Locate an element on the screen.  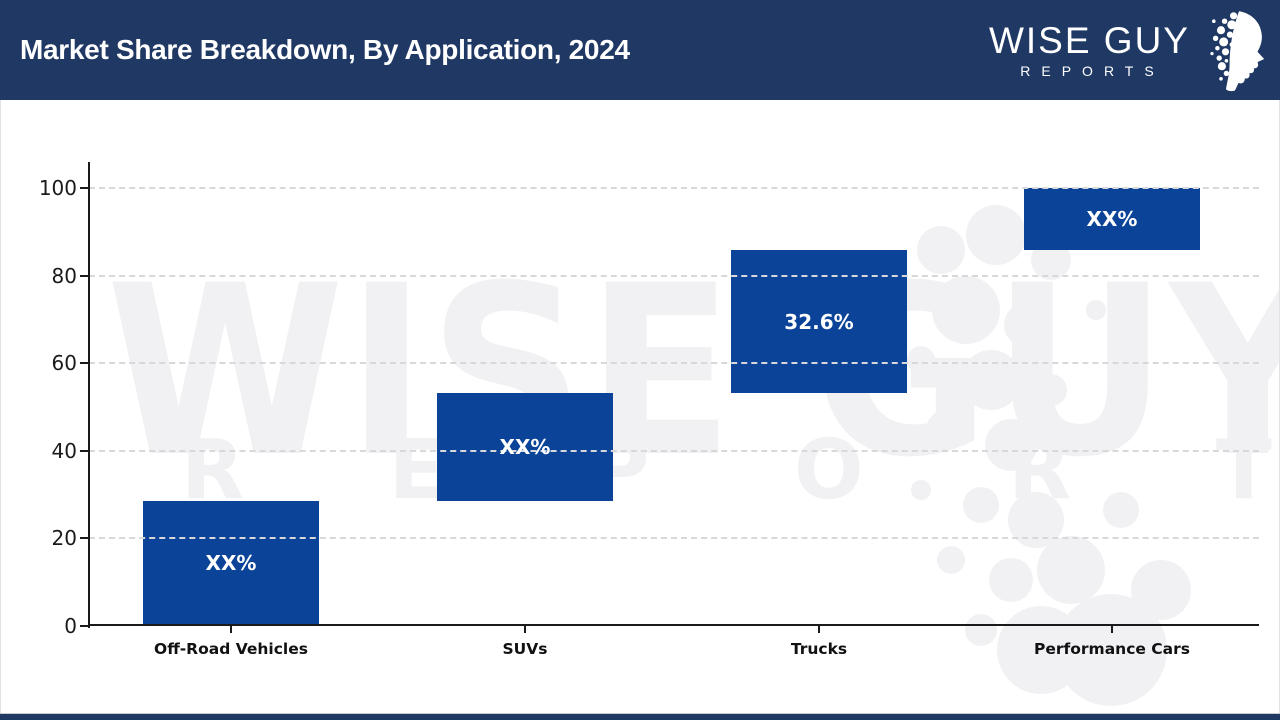
logo-subtitle: REPORTS is located at coordinates (1092, 70).